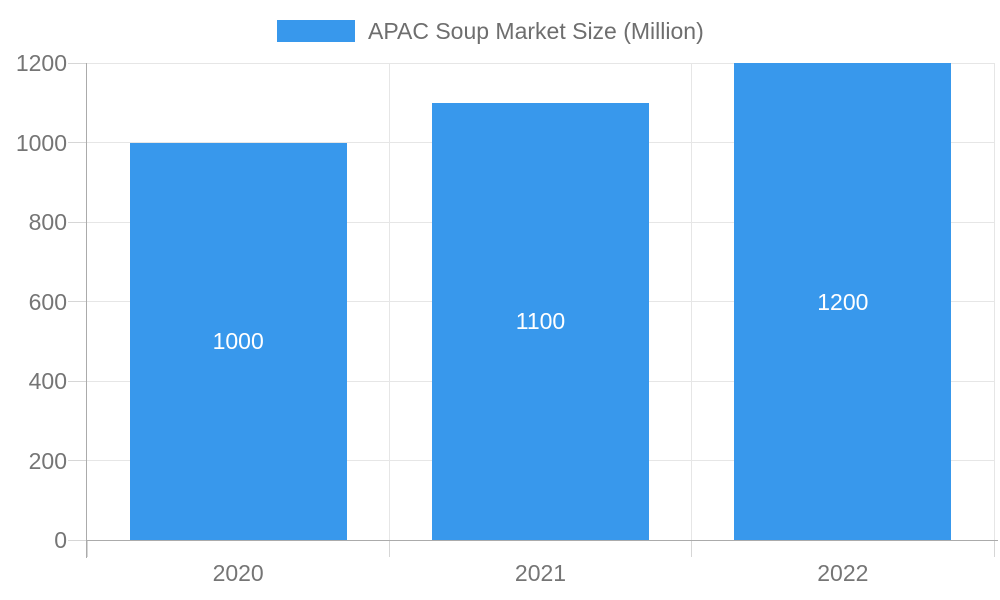  What do you see at coordinates (47, 460) in the screenshot?
I see `y-axis-label: 200` at bounding box center [47, 460].